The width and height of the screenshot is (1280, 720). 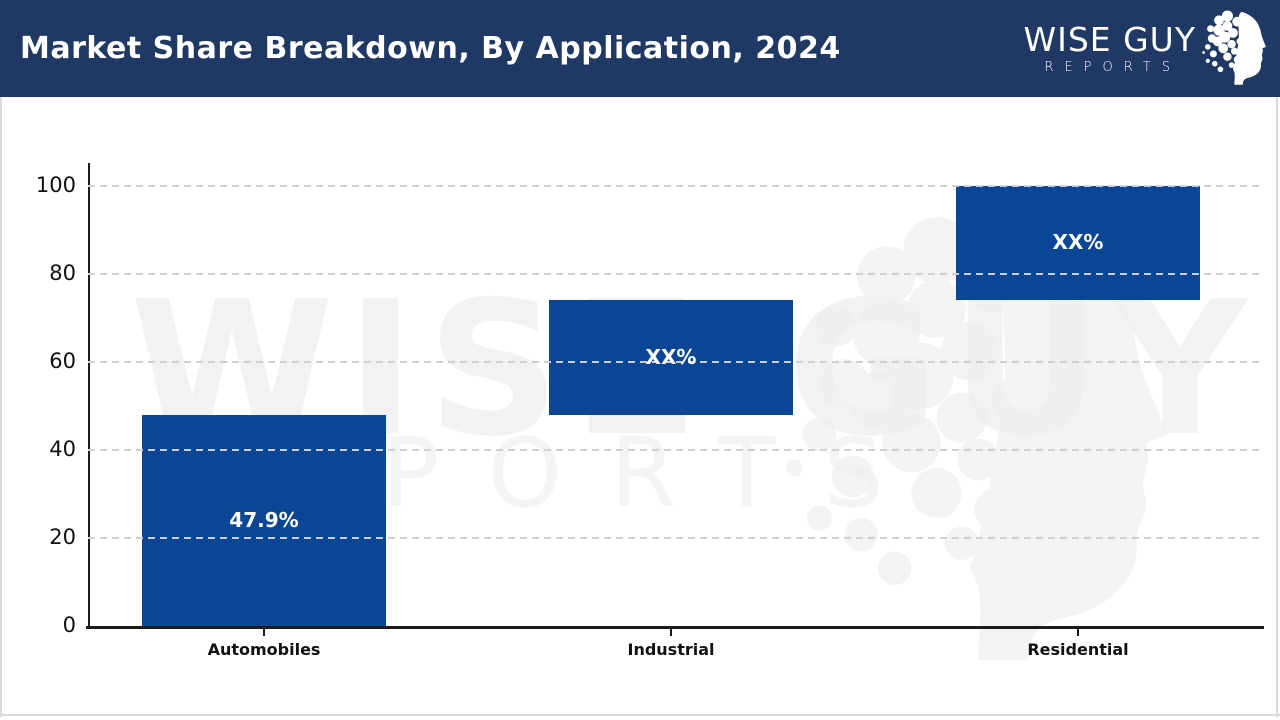 I want to click on dotted-head-icon, so click(x=1234, y=47).